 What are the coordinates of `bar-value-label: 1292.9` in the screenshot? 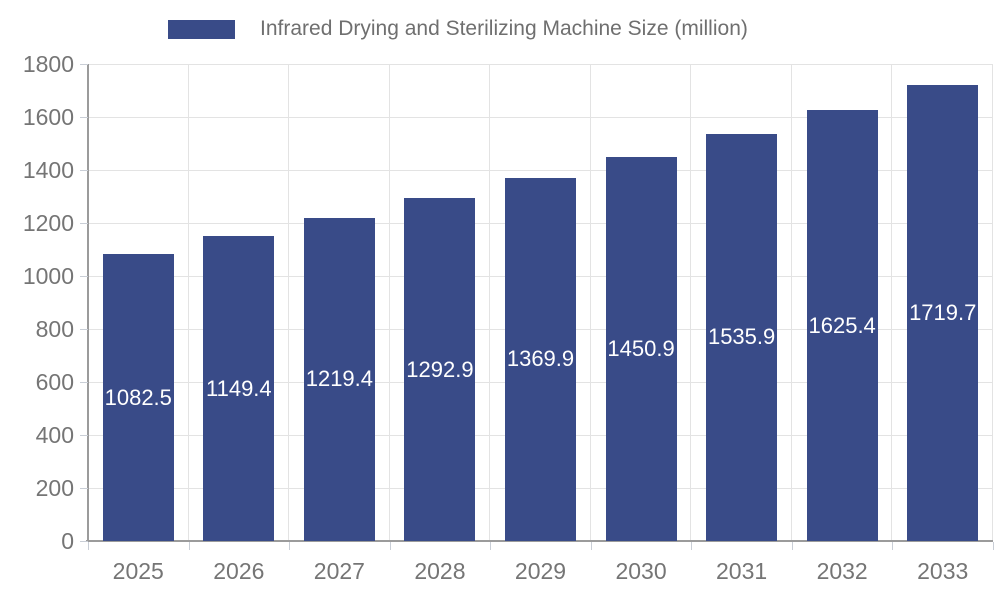 It's located at (440, 369).